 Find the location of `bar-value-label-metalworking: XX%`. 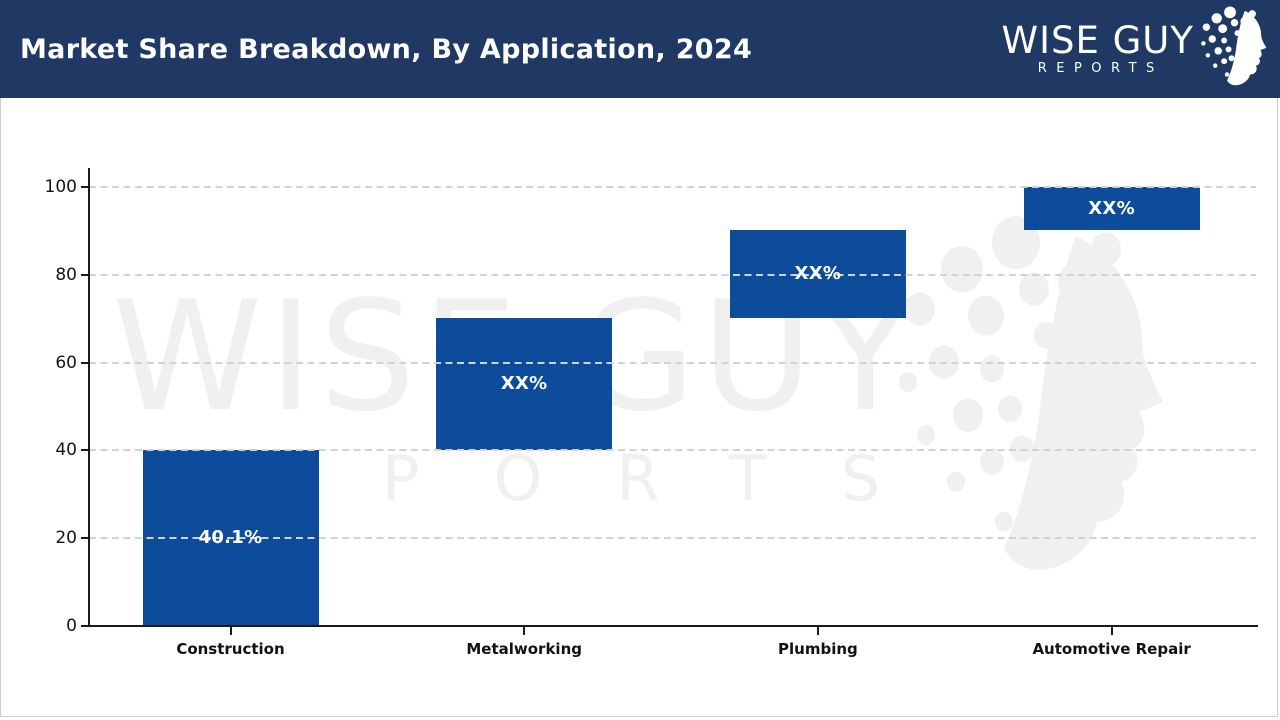

bar-value-label-metalworking: XX% is located at coordinates (524, 384).